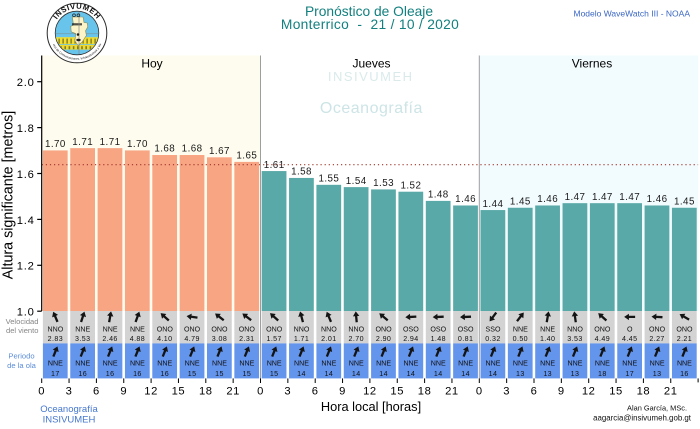 The height and width of the screenshot is (429, 700). Describe the element at coordinates (630, 329) in the screenshot. I see `svg-text: O` at that location.